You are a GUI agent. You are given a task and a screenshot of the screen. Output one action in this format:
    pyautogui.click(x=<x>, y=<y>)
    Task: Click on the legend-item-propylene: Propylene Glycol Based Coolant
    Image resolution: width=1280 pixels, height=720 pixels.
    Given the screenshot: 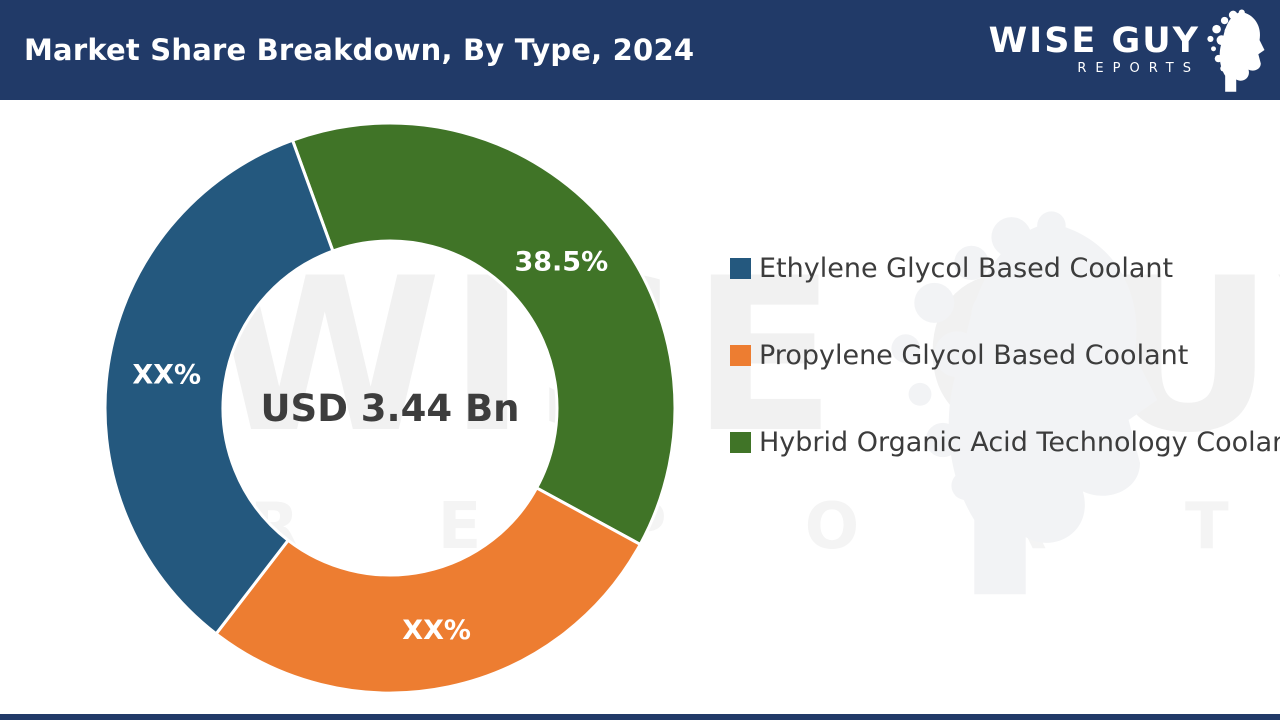 What is the action you would take?
    pyautogui.click(x=1005, y=355)
    